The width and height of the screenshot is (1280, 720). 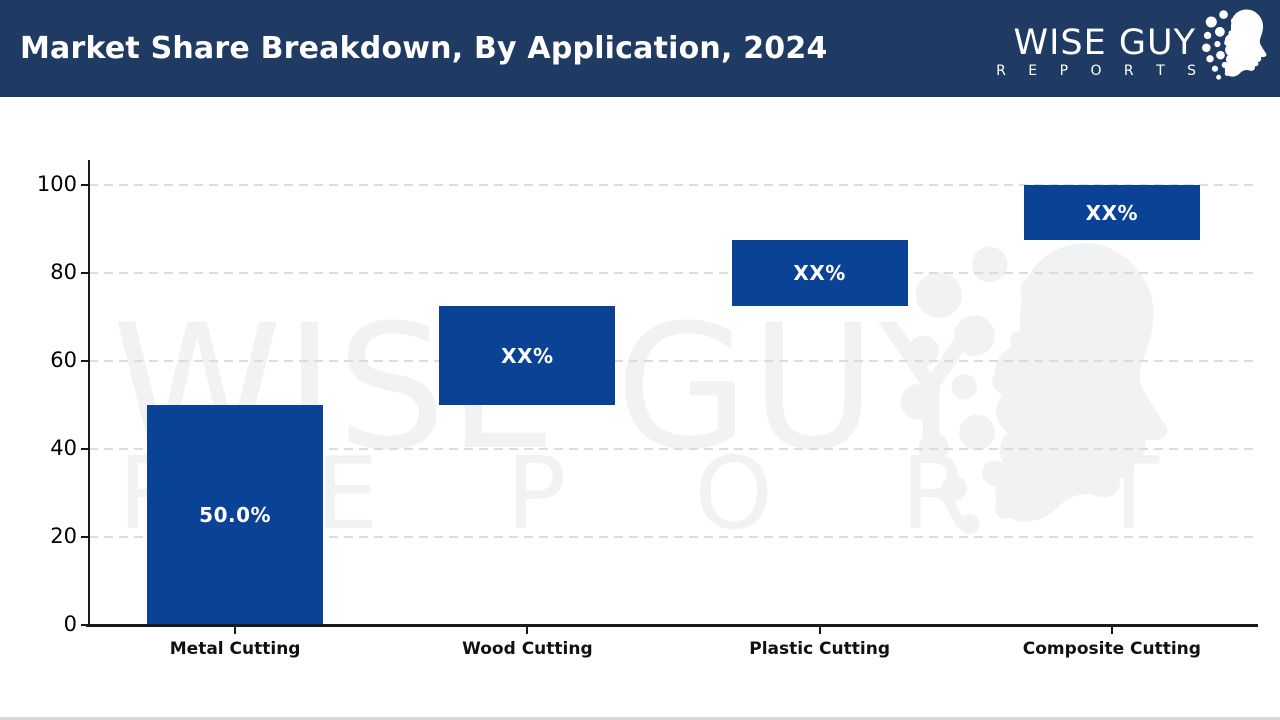 What do you see at coordinates (63, 360) in the screenshot?
I see `y-tick-label: 60` at bounding box center [63, 360].